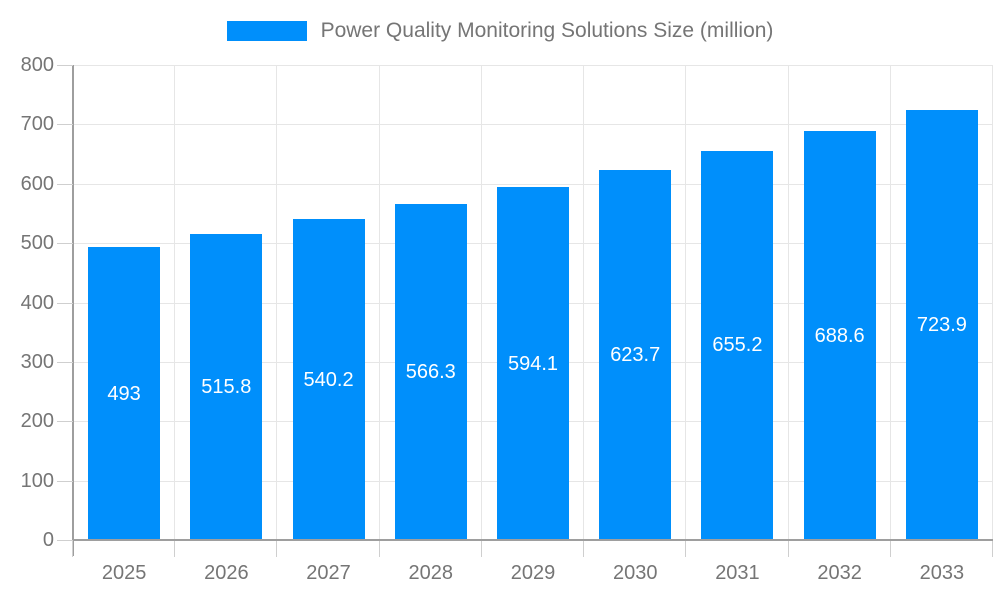 This screenshot has height=600, width=1000. I want to click on y-tick-label: 0, so click(48, 540).